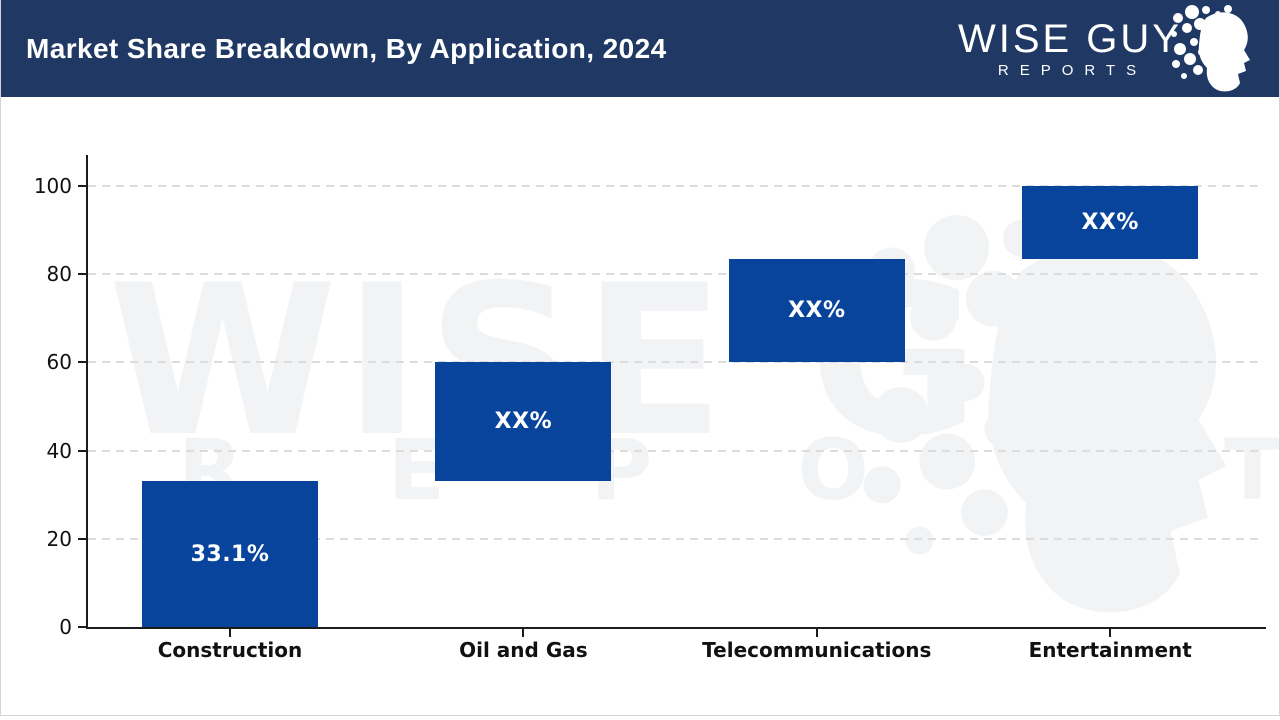  I want to click on logo-subtitle: REPORTS, so click(1072, 70).